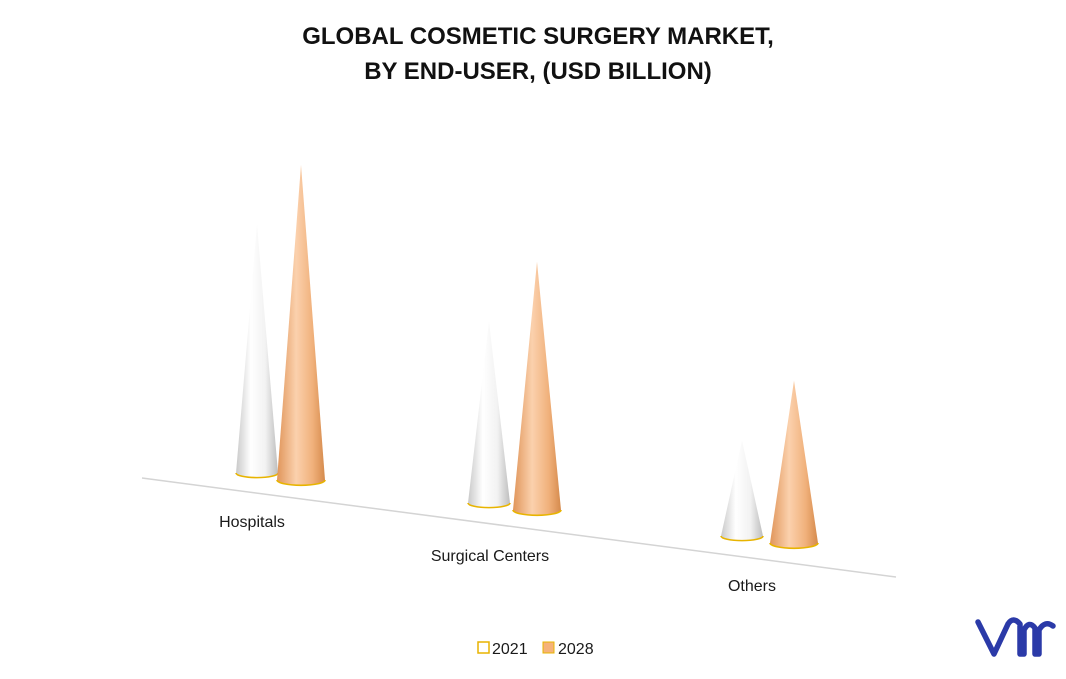 Image resolution: width=1066 pixels, height=679 pixels. I want to click on cone-2021-hospitals, so click(257, 351).